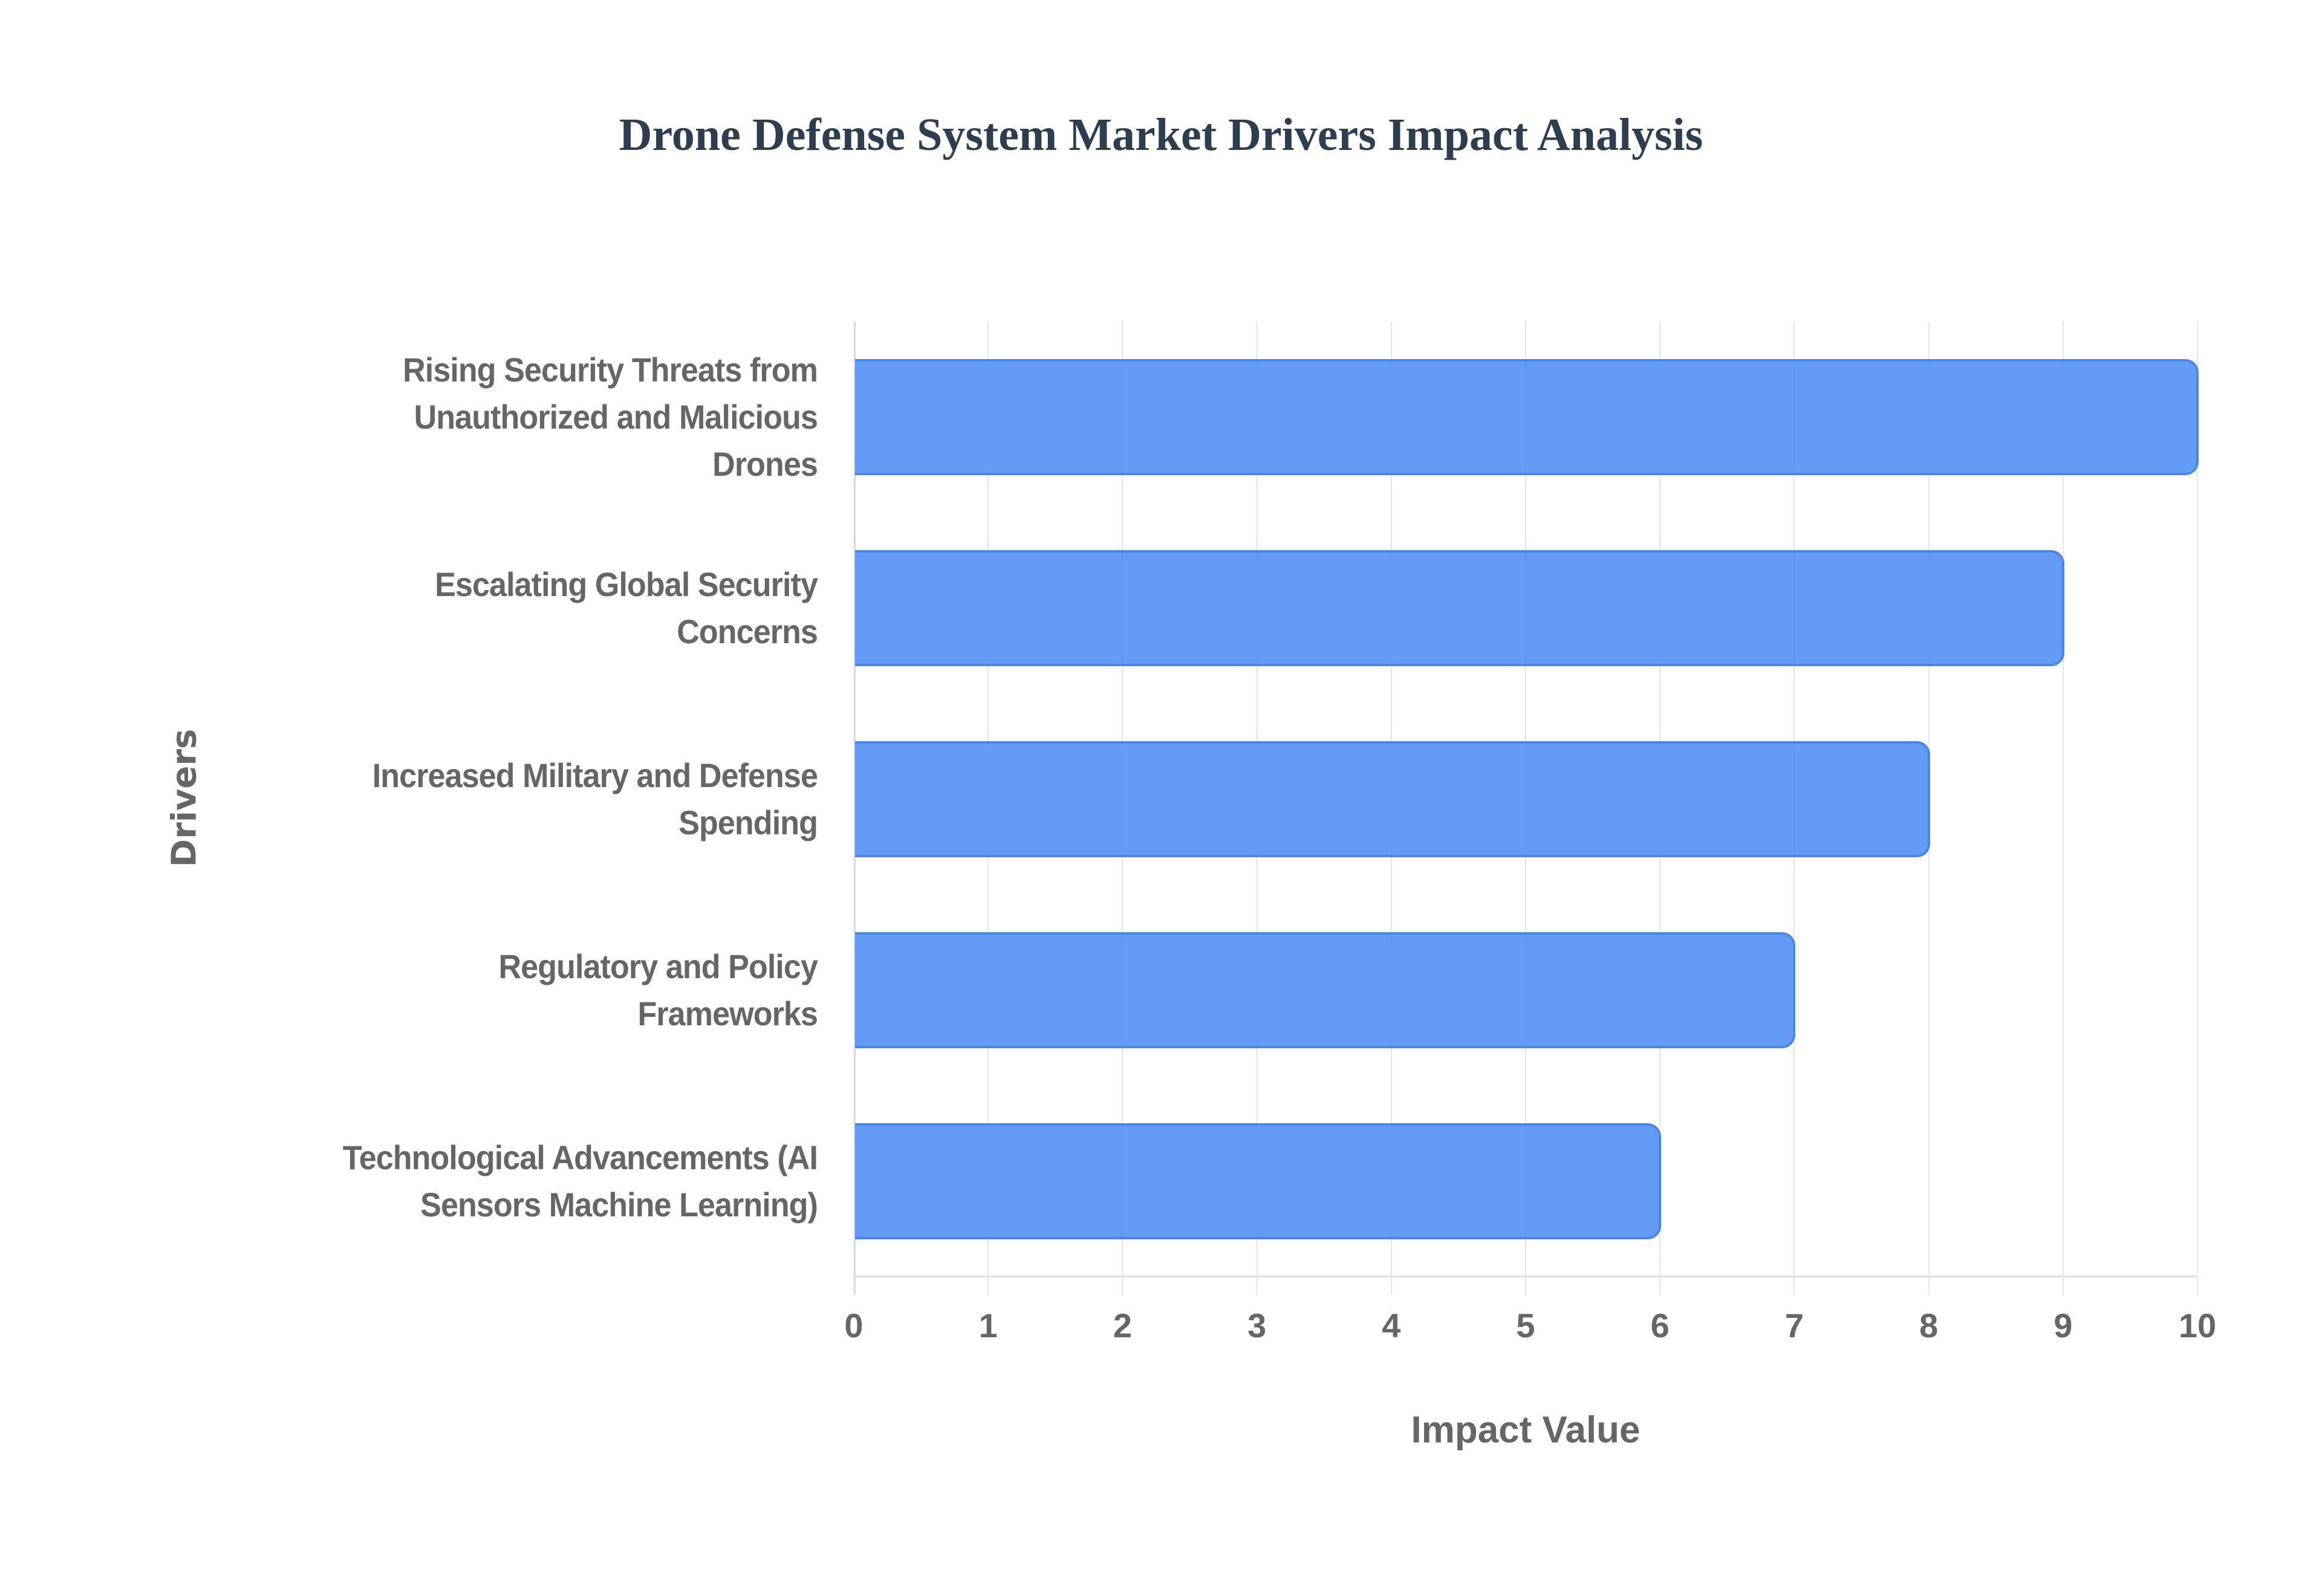 This screenshot has width=2322, height=1596. What do you see at coordinates (855, 808) in the screenshot?
I see `y-axis-line` at bounding box center [855, 808].